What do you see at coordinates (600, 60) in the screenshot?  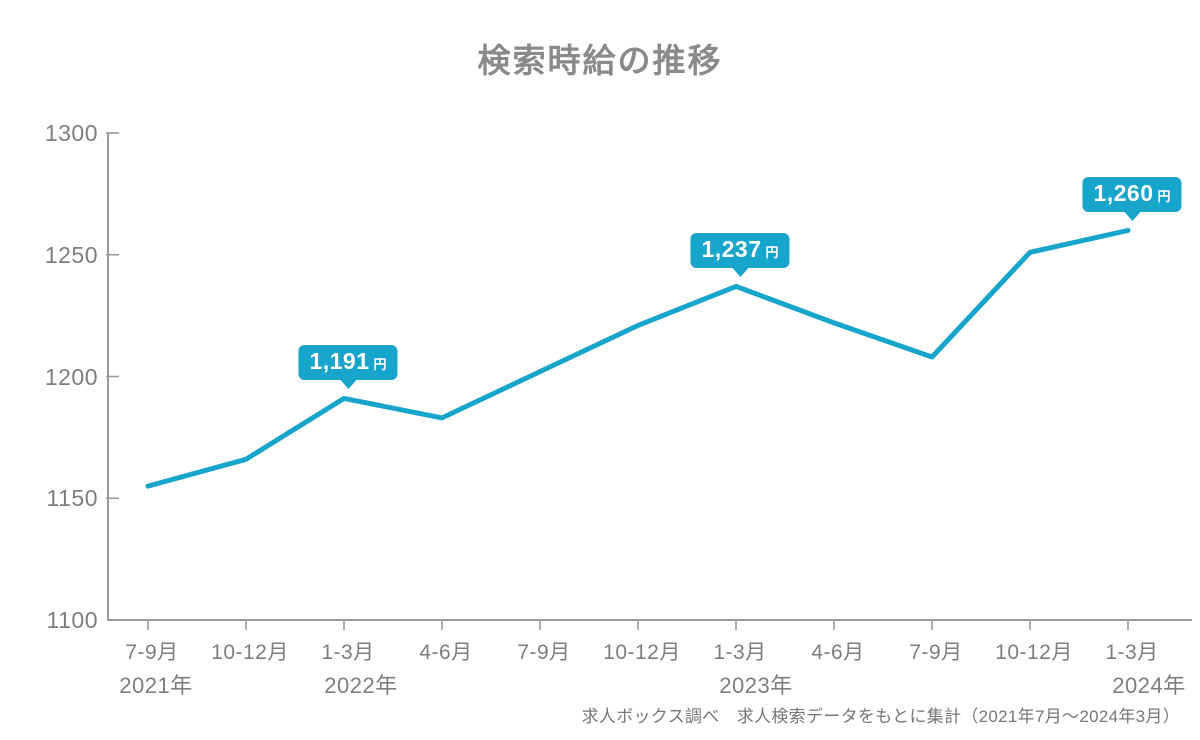 I see `chart-title: 検索時給の推移` at bounding box center [600, 60].